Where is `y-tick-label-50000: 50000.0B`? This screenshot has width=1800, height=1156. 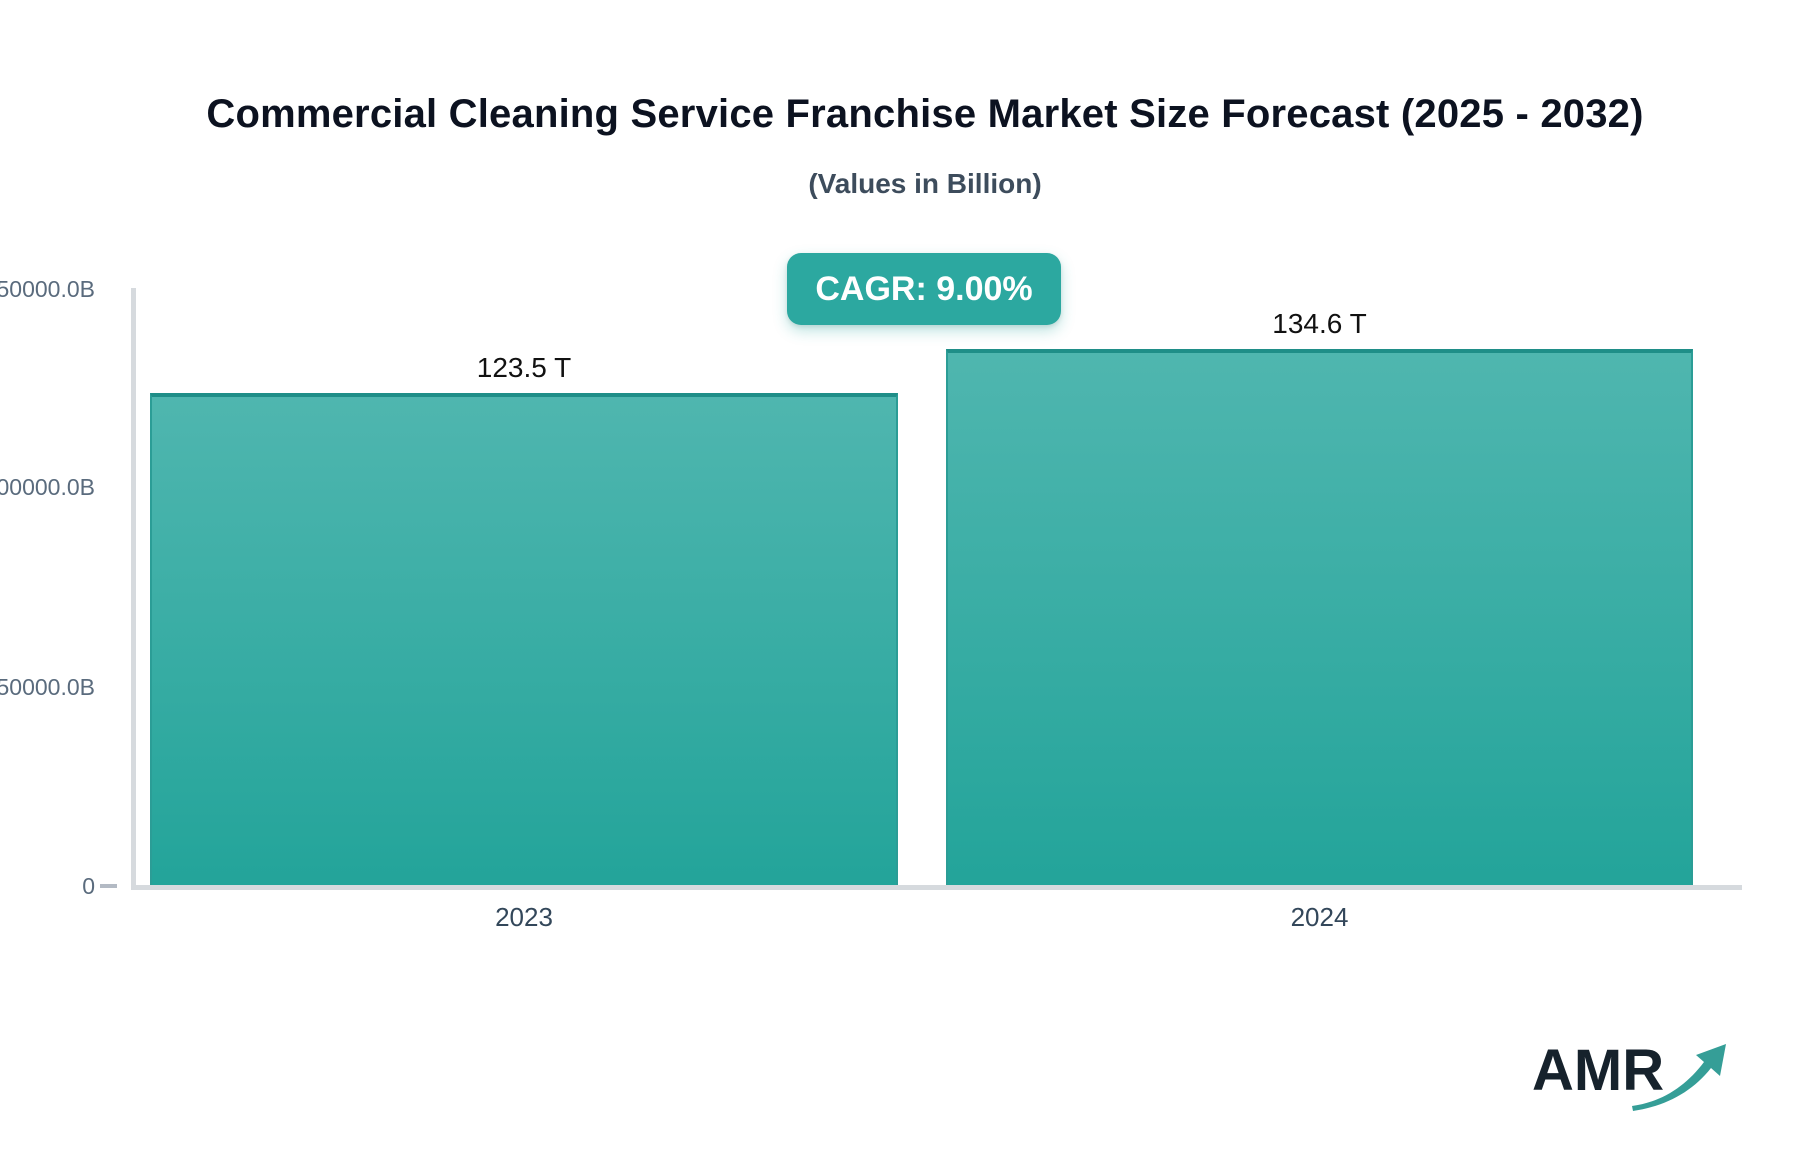 y-tick-label-50000: 50000.0B is located at coordinates (47, 687).